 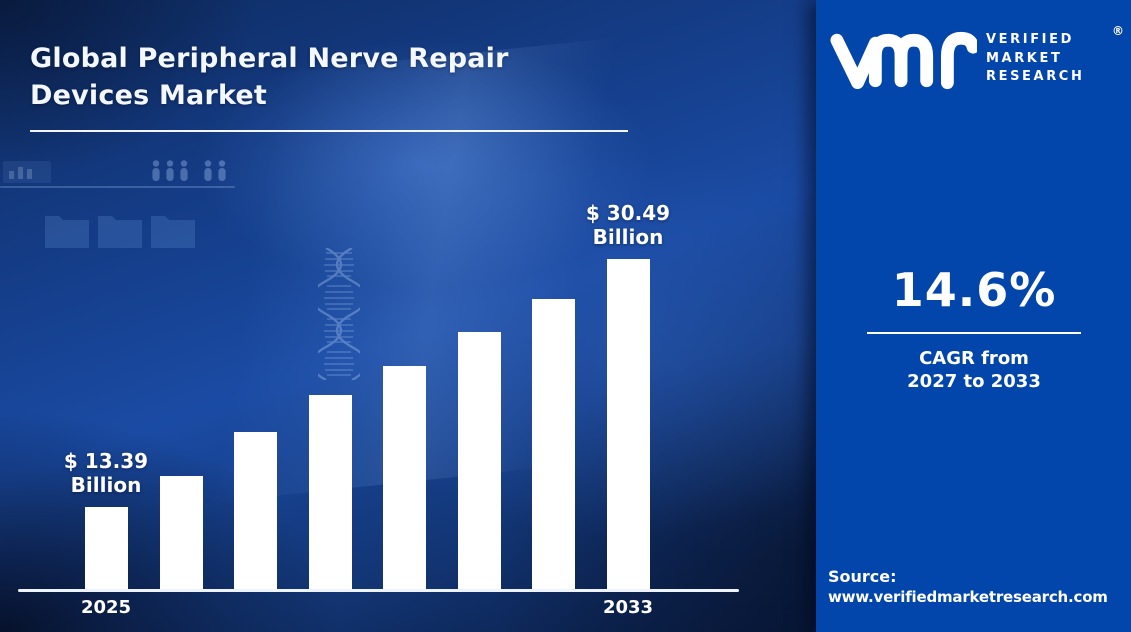 I want to click on source-block: Source: www.verifiedmarketresearch.com, so click(x=976, y=587).